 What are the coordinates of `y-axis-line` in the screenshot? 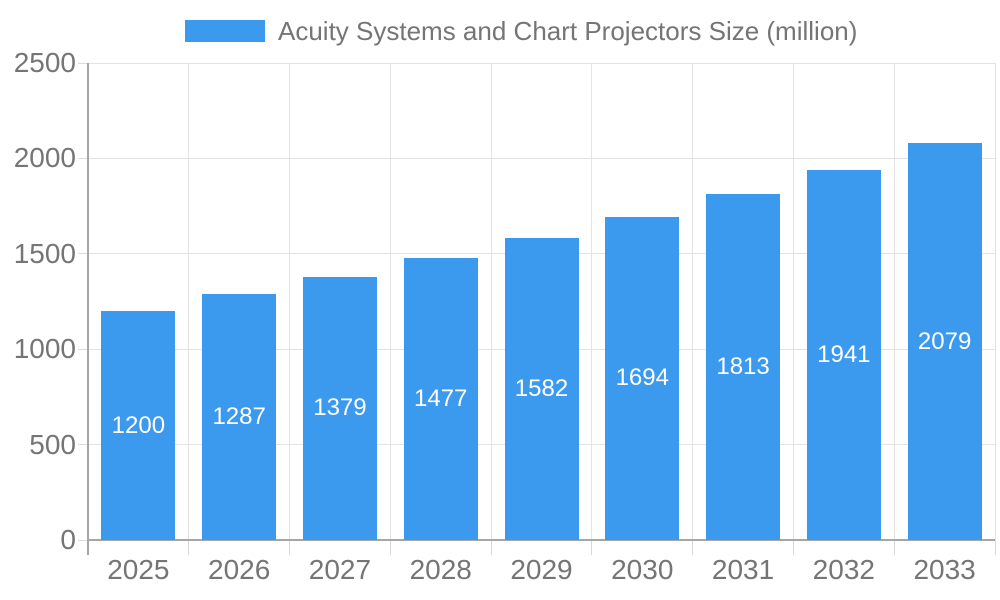 It's located at (88, 309).